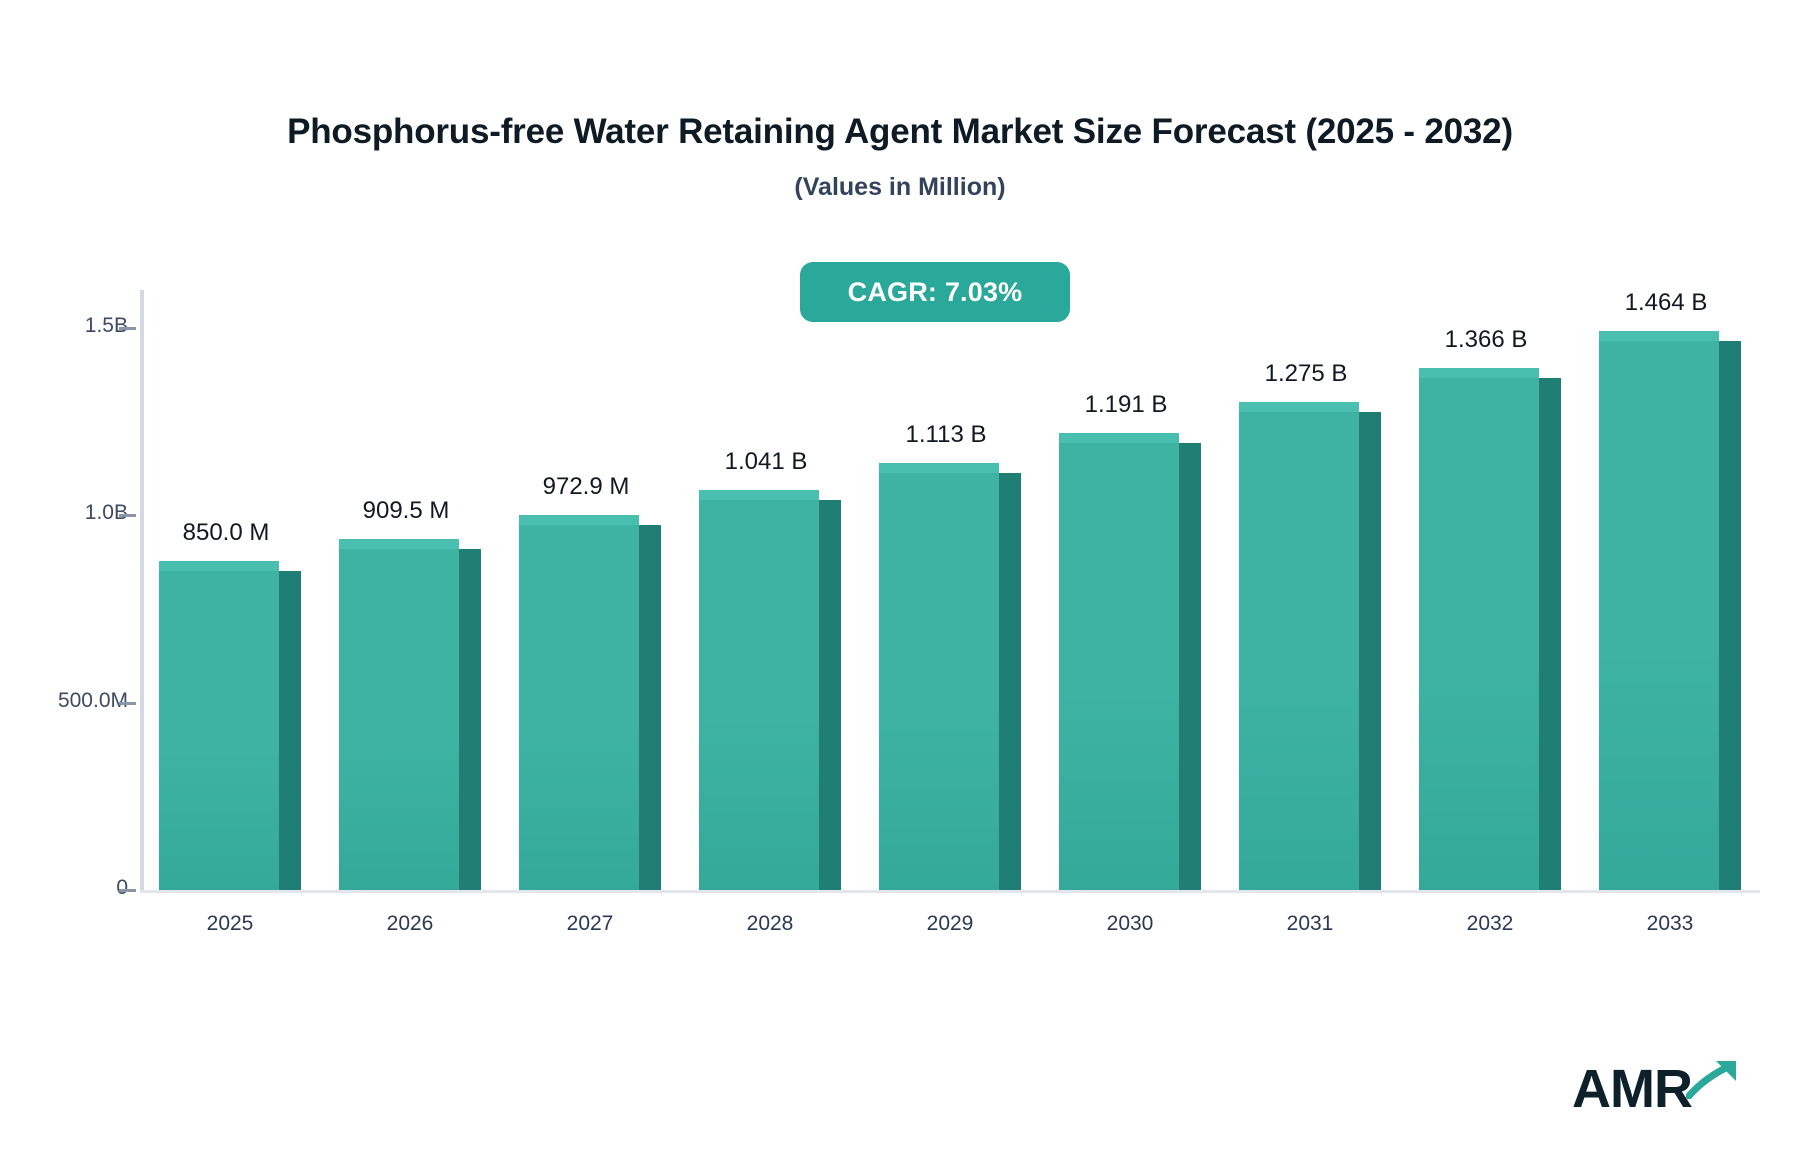 This screenshot has width=1800, height=1156. Describe the element at coordinates (122, 887) in the screenshot. I see `y-axis-tick-label: 0` at that location.